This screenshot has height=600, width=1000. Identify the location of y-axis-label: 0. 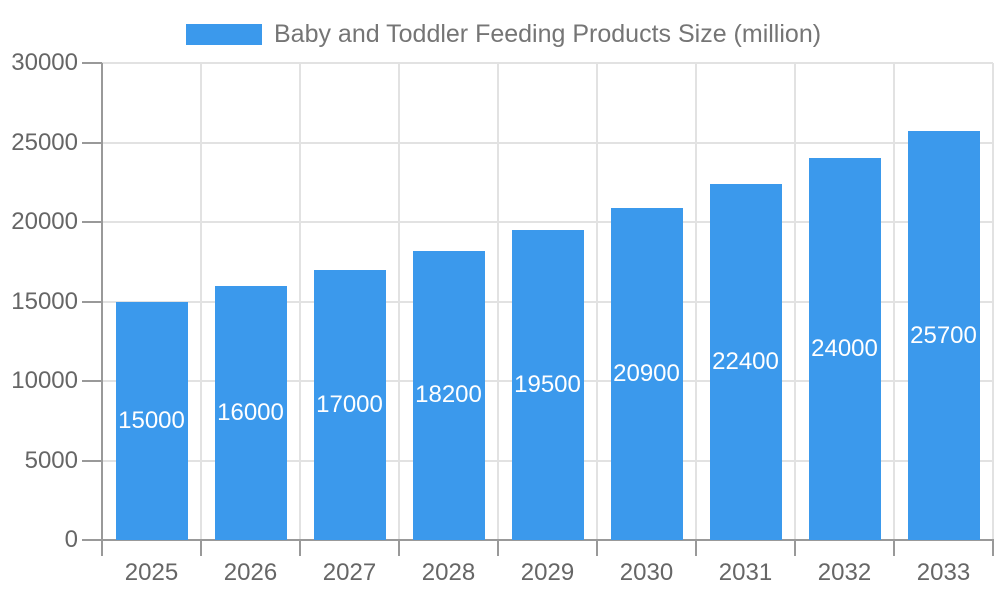
(71, 539).